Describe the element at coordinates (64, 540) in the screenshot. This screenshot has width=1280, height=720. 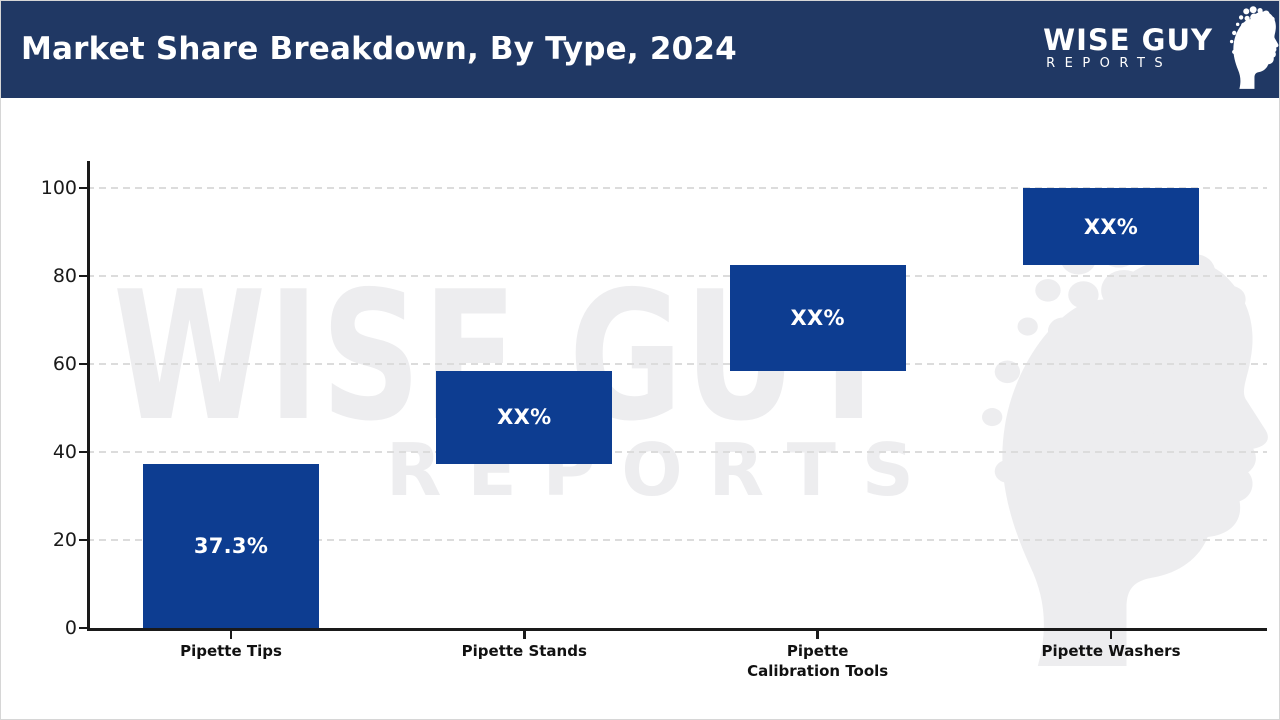
I see `y-tick-label-20: 20` at that location.